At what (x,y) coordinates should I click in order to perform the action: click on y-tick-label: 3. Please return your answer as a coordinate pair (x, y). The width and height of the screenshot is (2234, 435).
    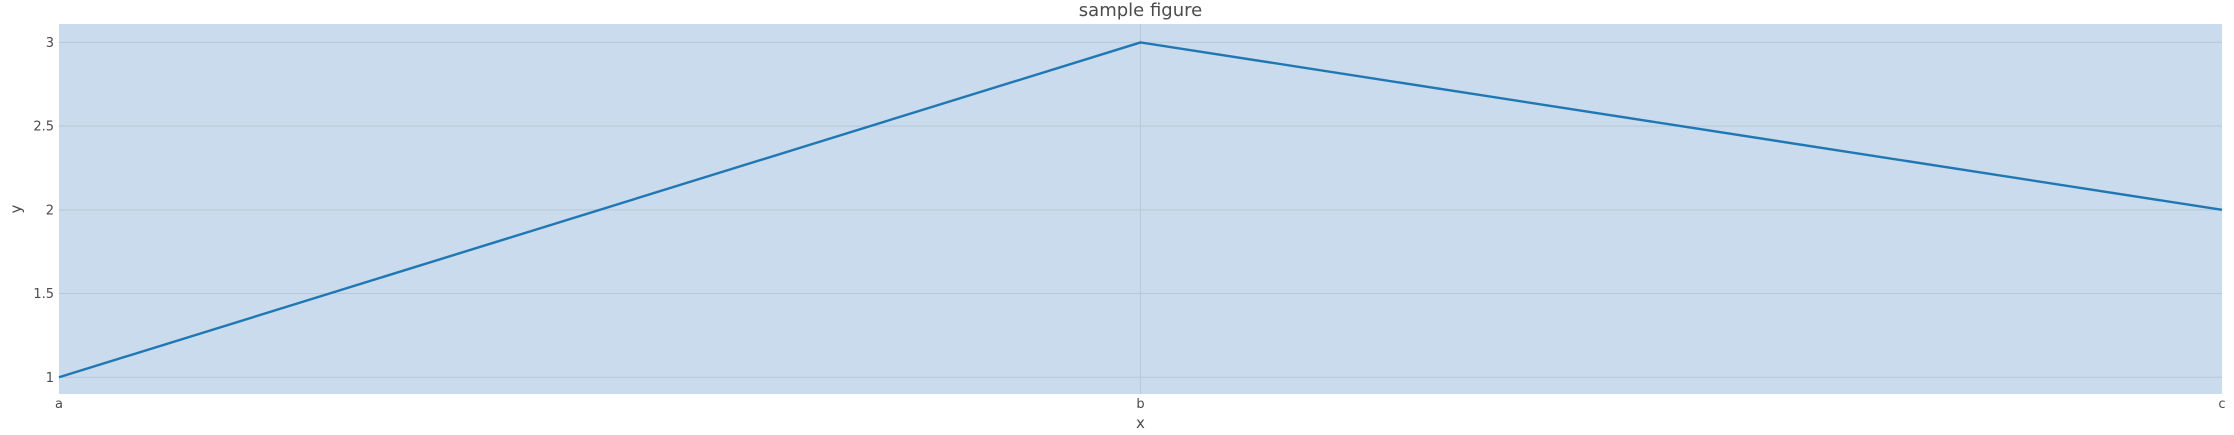
    Looking at the image, I should click on (50, 43).